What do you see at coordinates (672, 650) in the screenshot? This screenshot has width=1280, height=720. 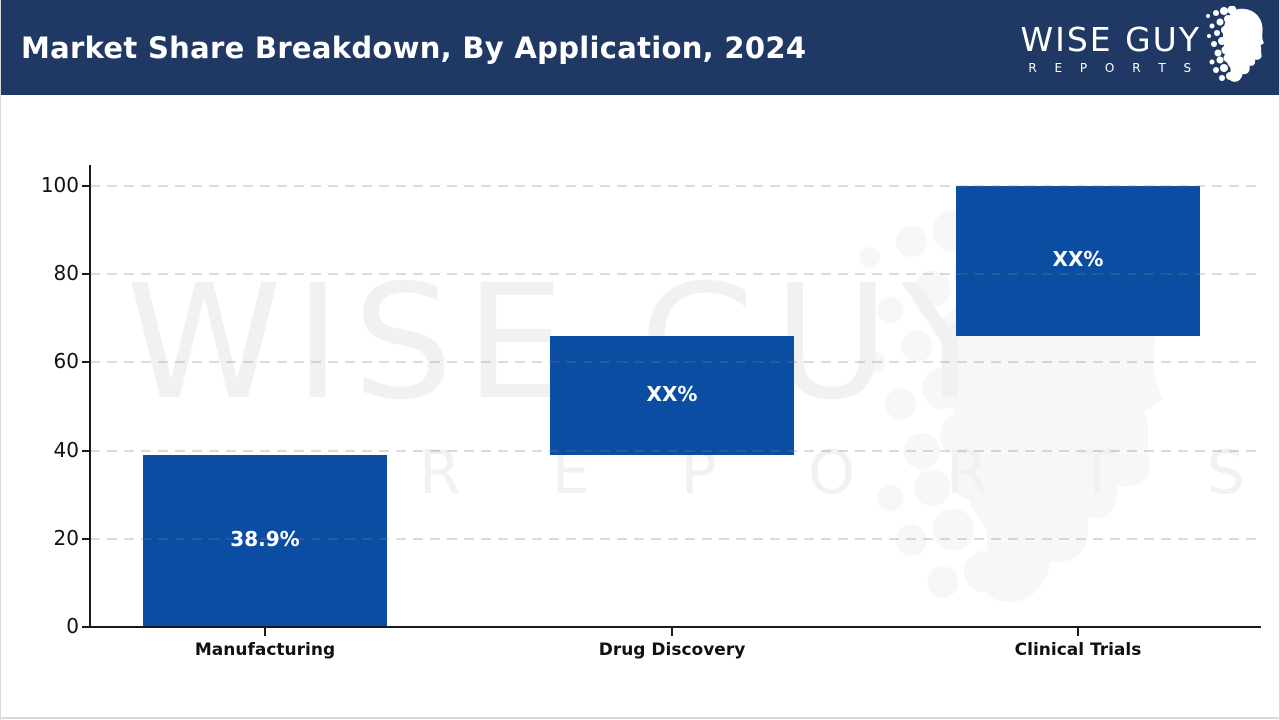 I see `x-tick-label-1: Drug Discovery` at bounding box center [672, 650].